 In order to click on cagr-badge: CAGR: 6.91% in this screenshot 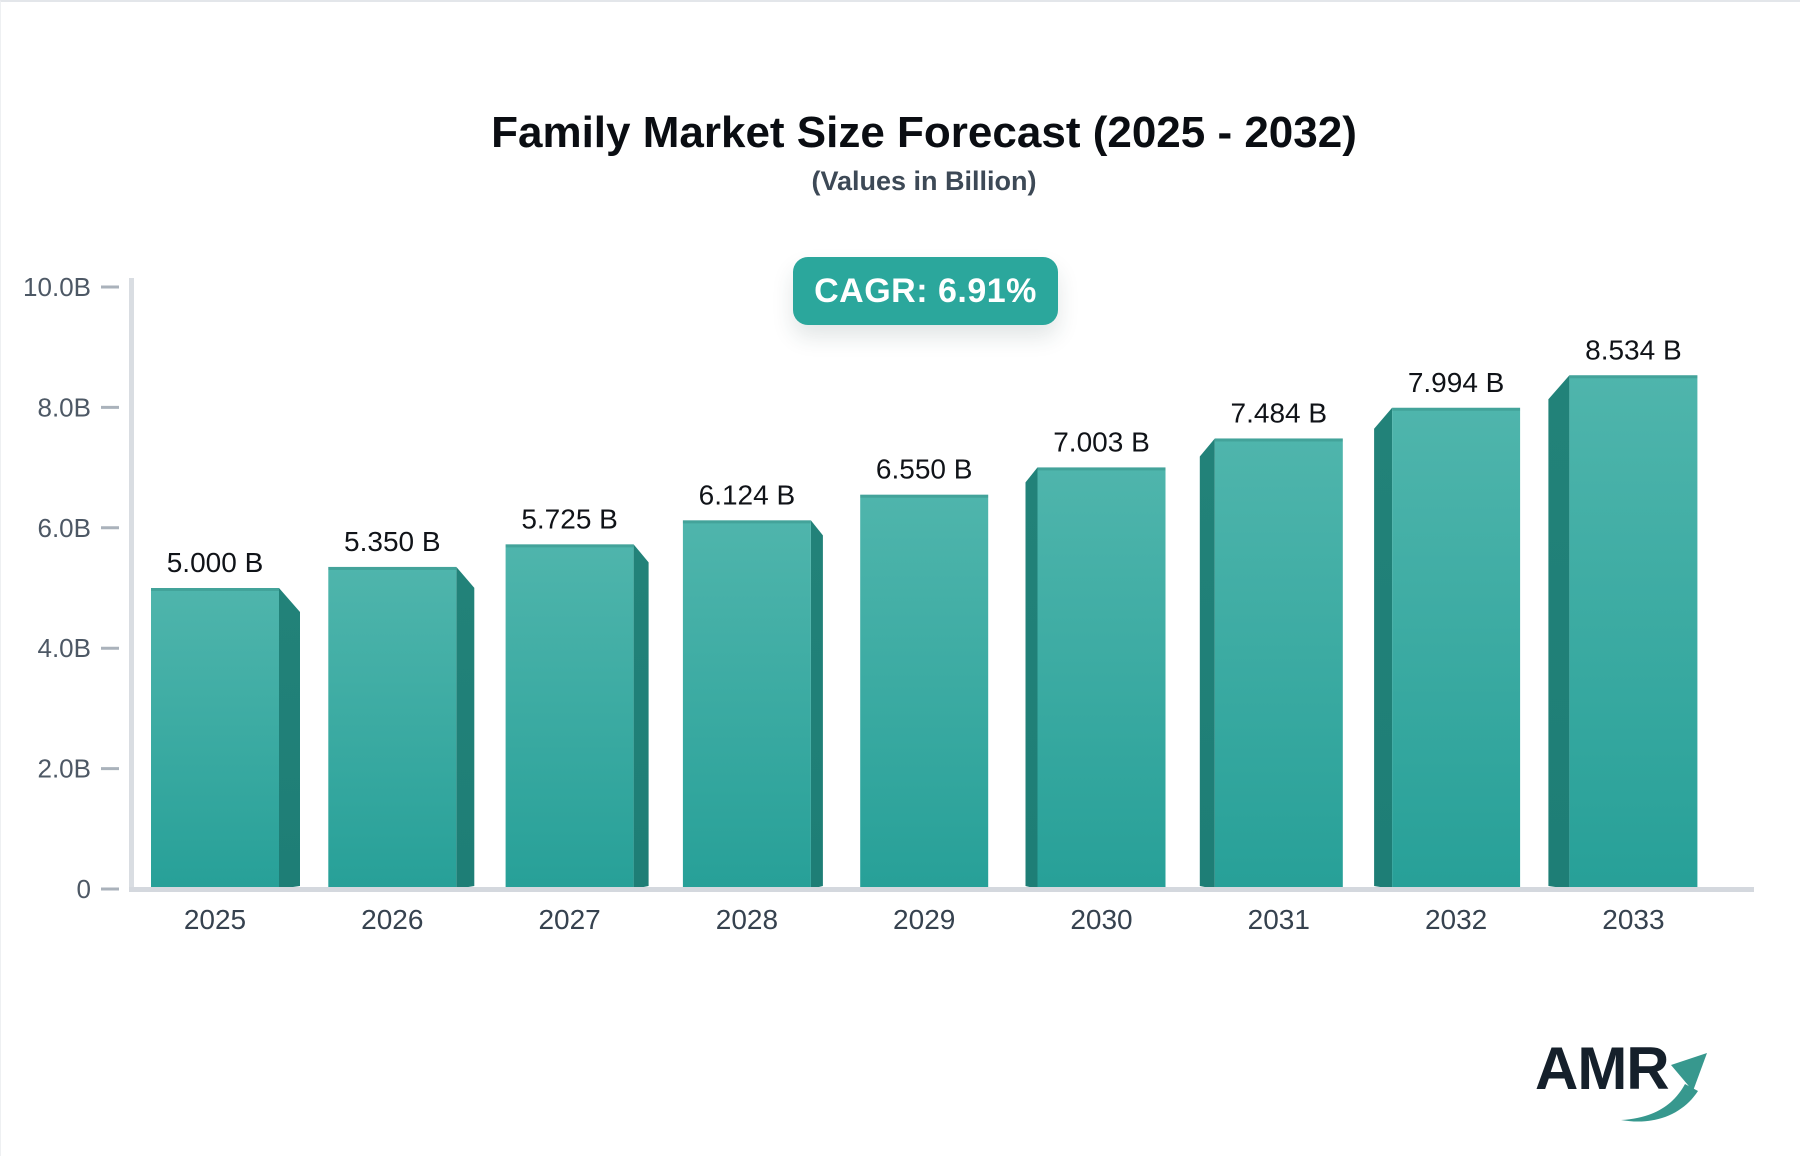, I will do `click(925, 291)`.